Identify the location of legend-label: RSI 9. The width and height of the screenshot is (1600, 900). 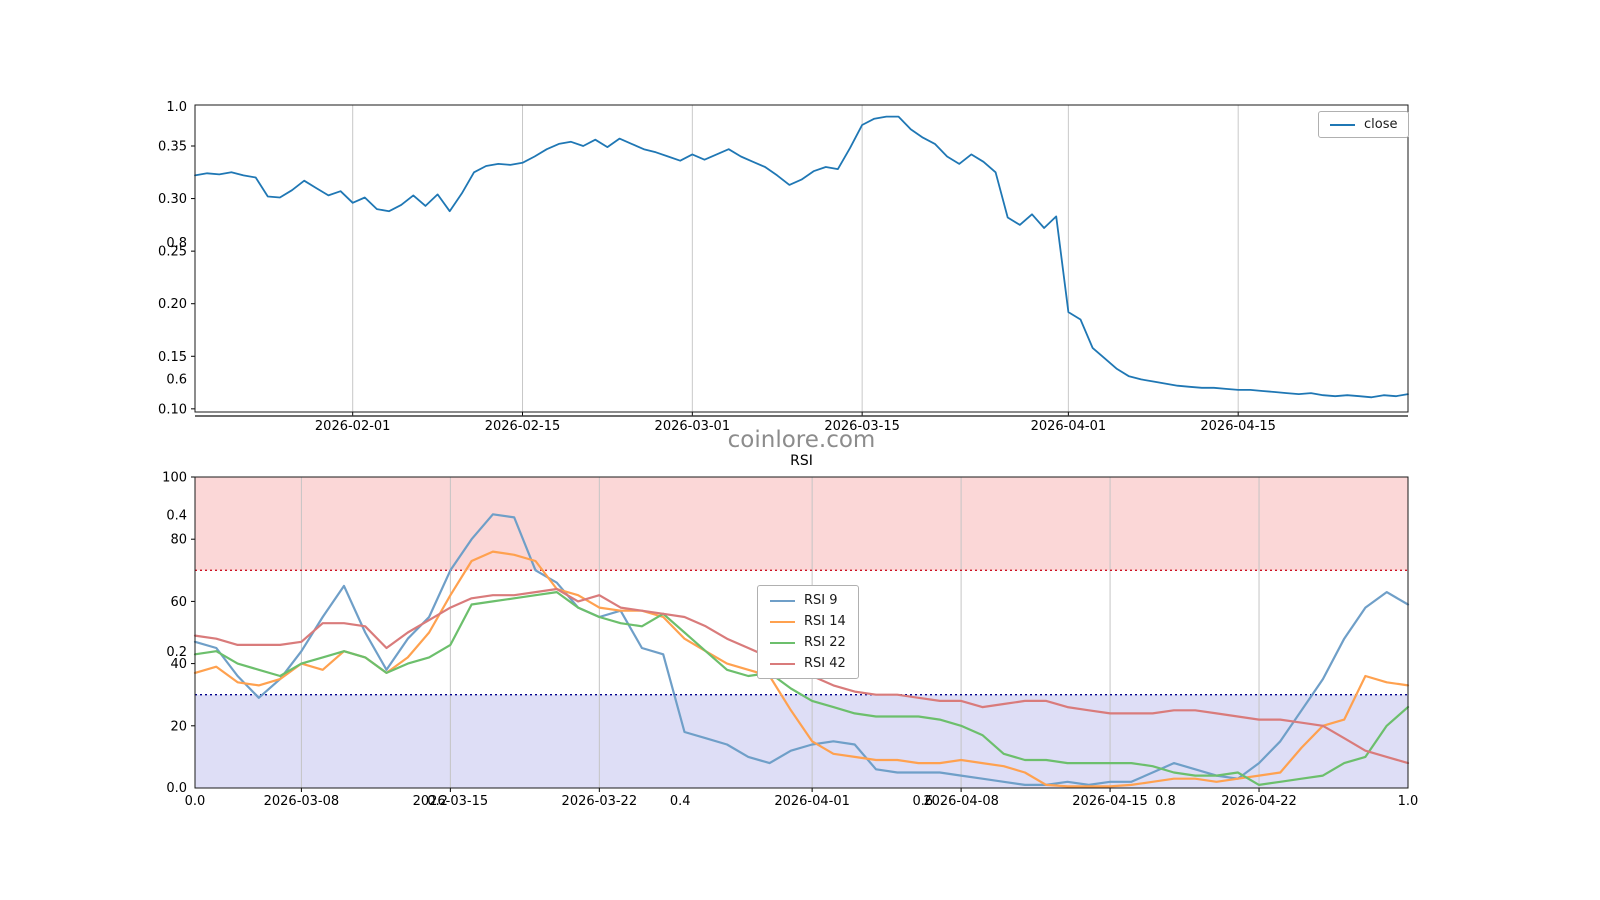
(821, 600).